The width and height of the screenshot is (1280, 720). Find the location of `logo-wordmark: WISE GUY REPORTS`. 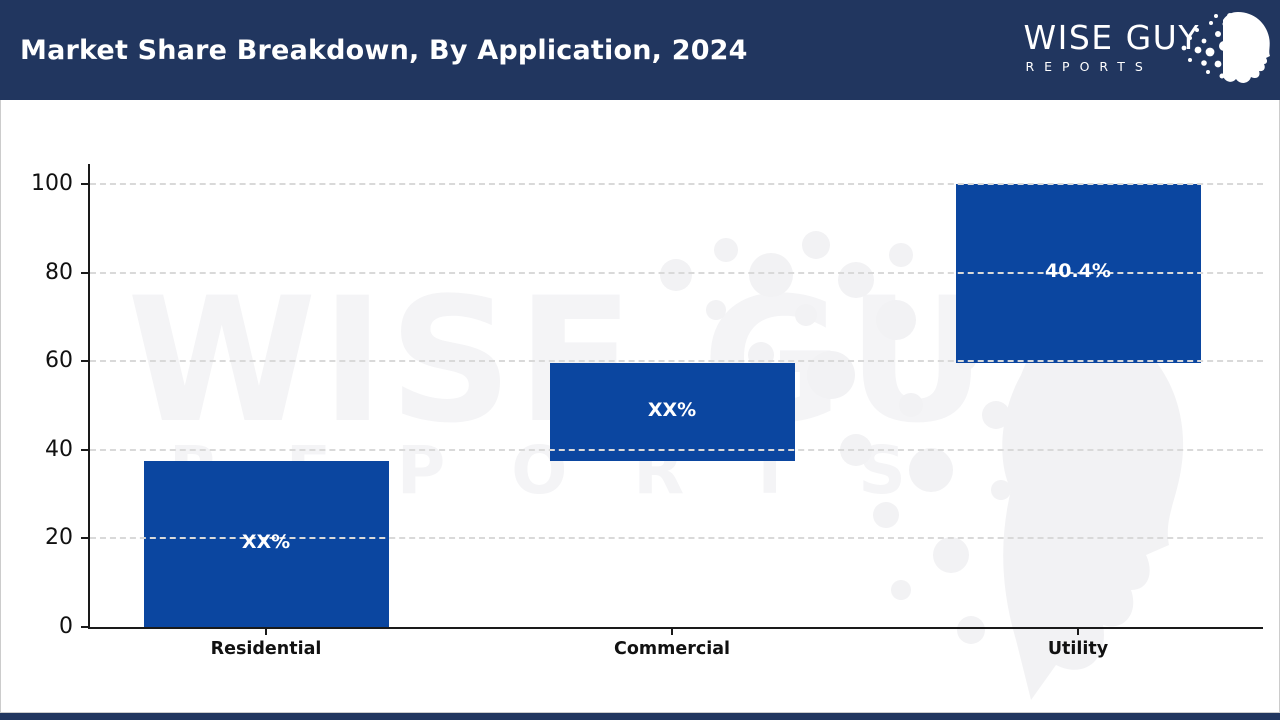

logo-wordmark: WISE GUY REPORTS is located at coordinates (1111, 46).